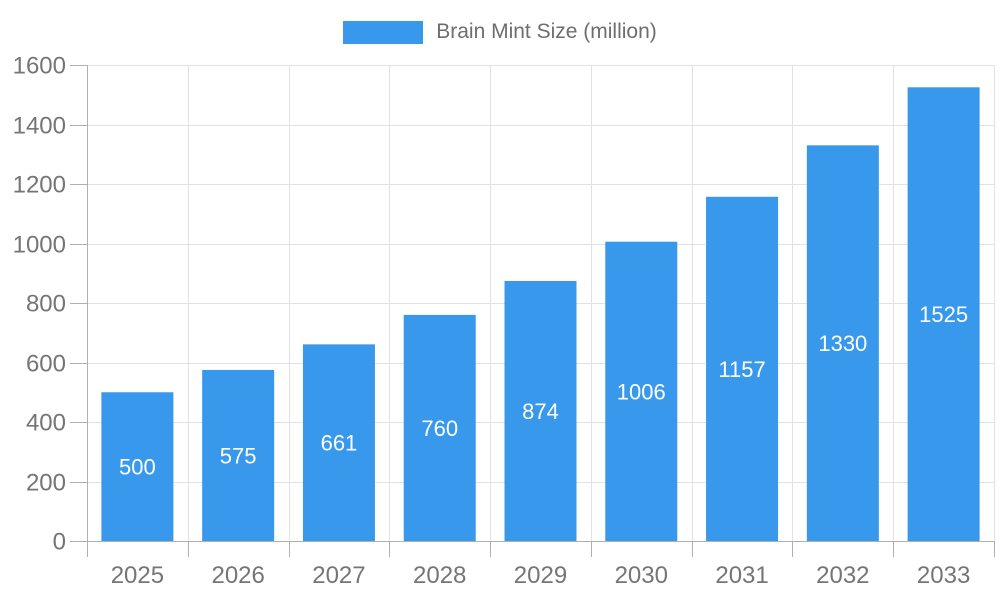  I want to click on x-tick-label: 2027, so click(338, 575).